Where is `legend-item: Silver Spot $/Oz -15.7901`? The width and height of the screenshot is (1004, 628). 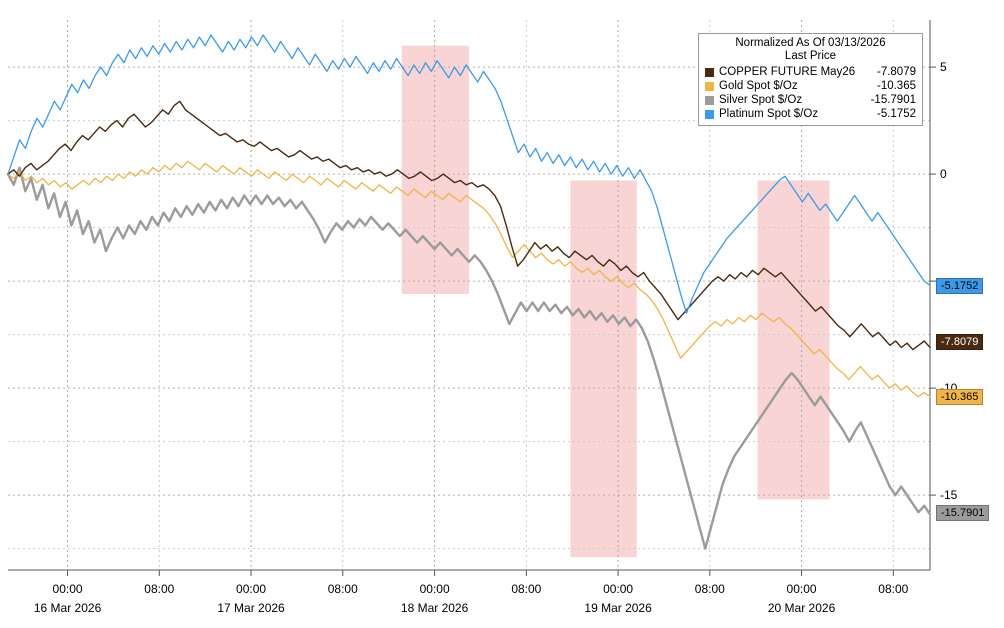
legend-item: Silver Spot $/Oz -15.7901 is located at coordinates (810, 100).